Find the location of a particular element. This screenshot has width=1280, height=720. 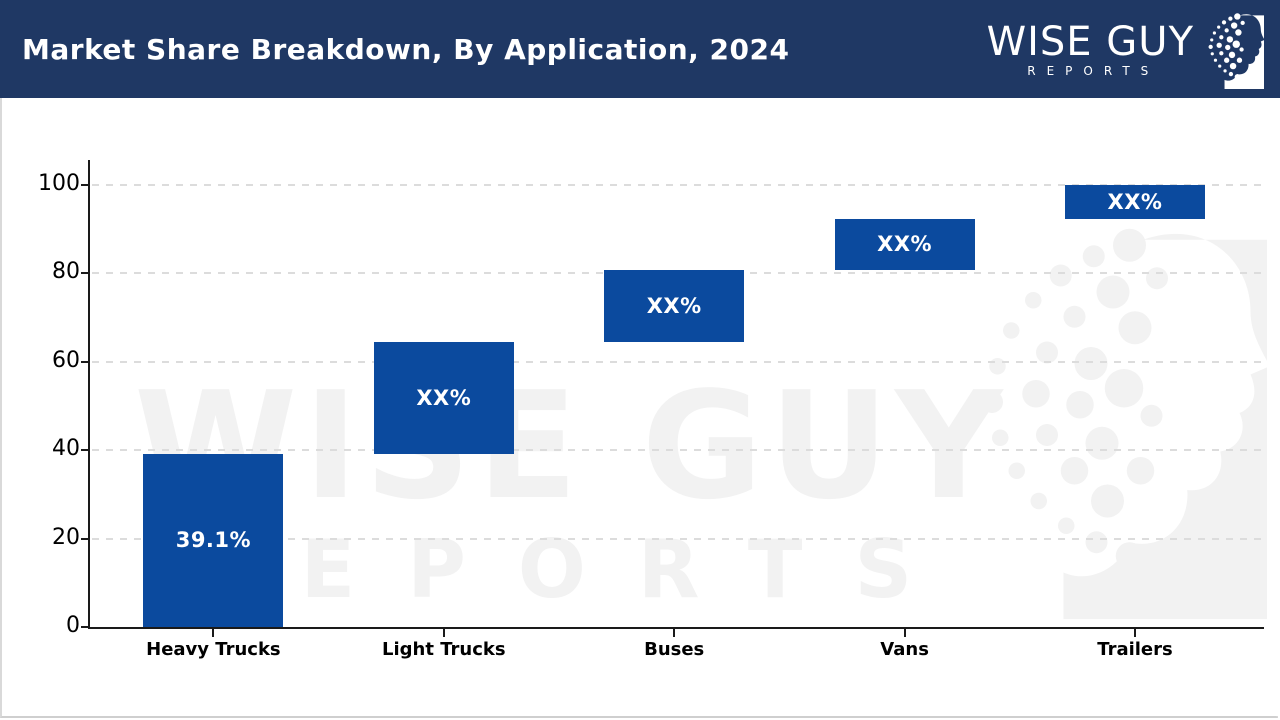

logo-head-icon is located at coordinates (1232, 49).